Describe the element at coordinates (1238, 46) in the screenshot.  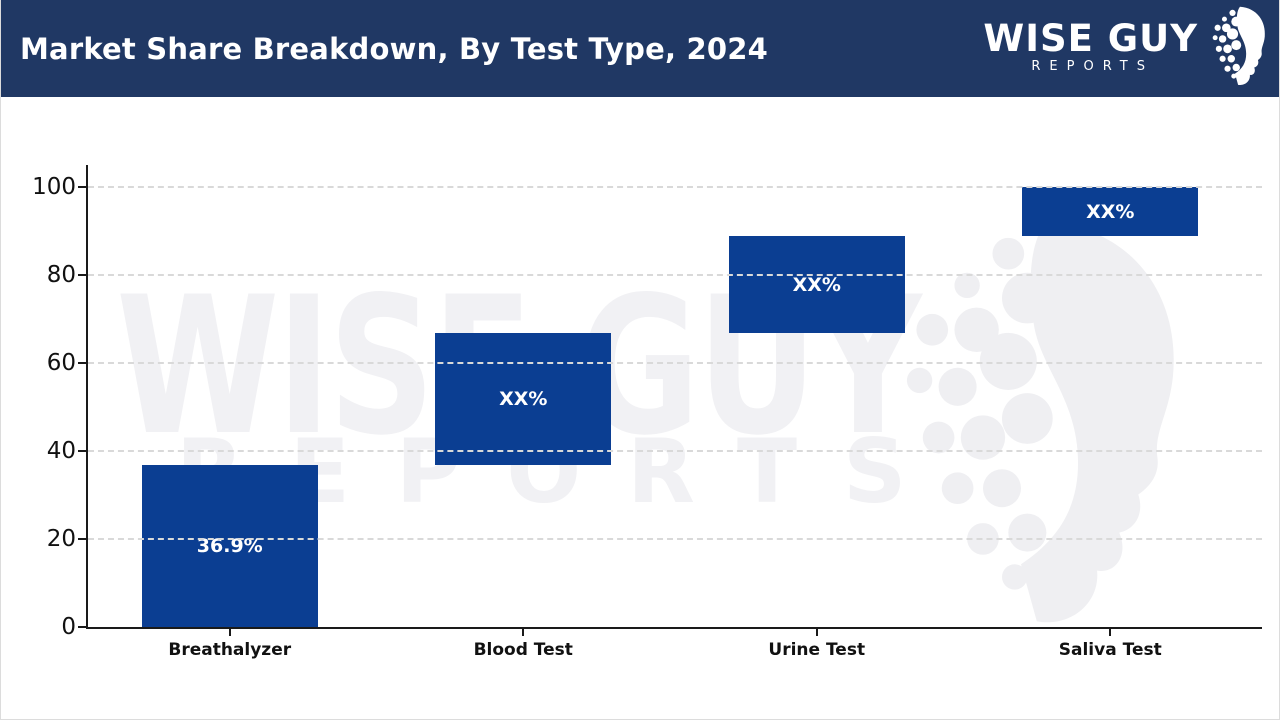
I see `wiseguy-head-icon` at that location.